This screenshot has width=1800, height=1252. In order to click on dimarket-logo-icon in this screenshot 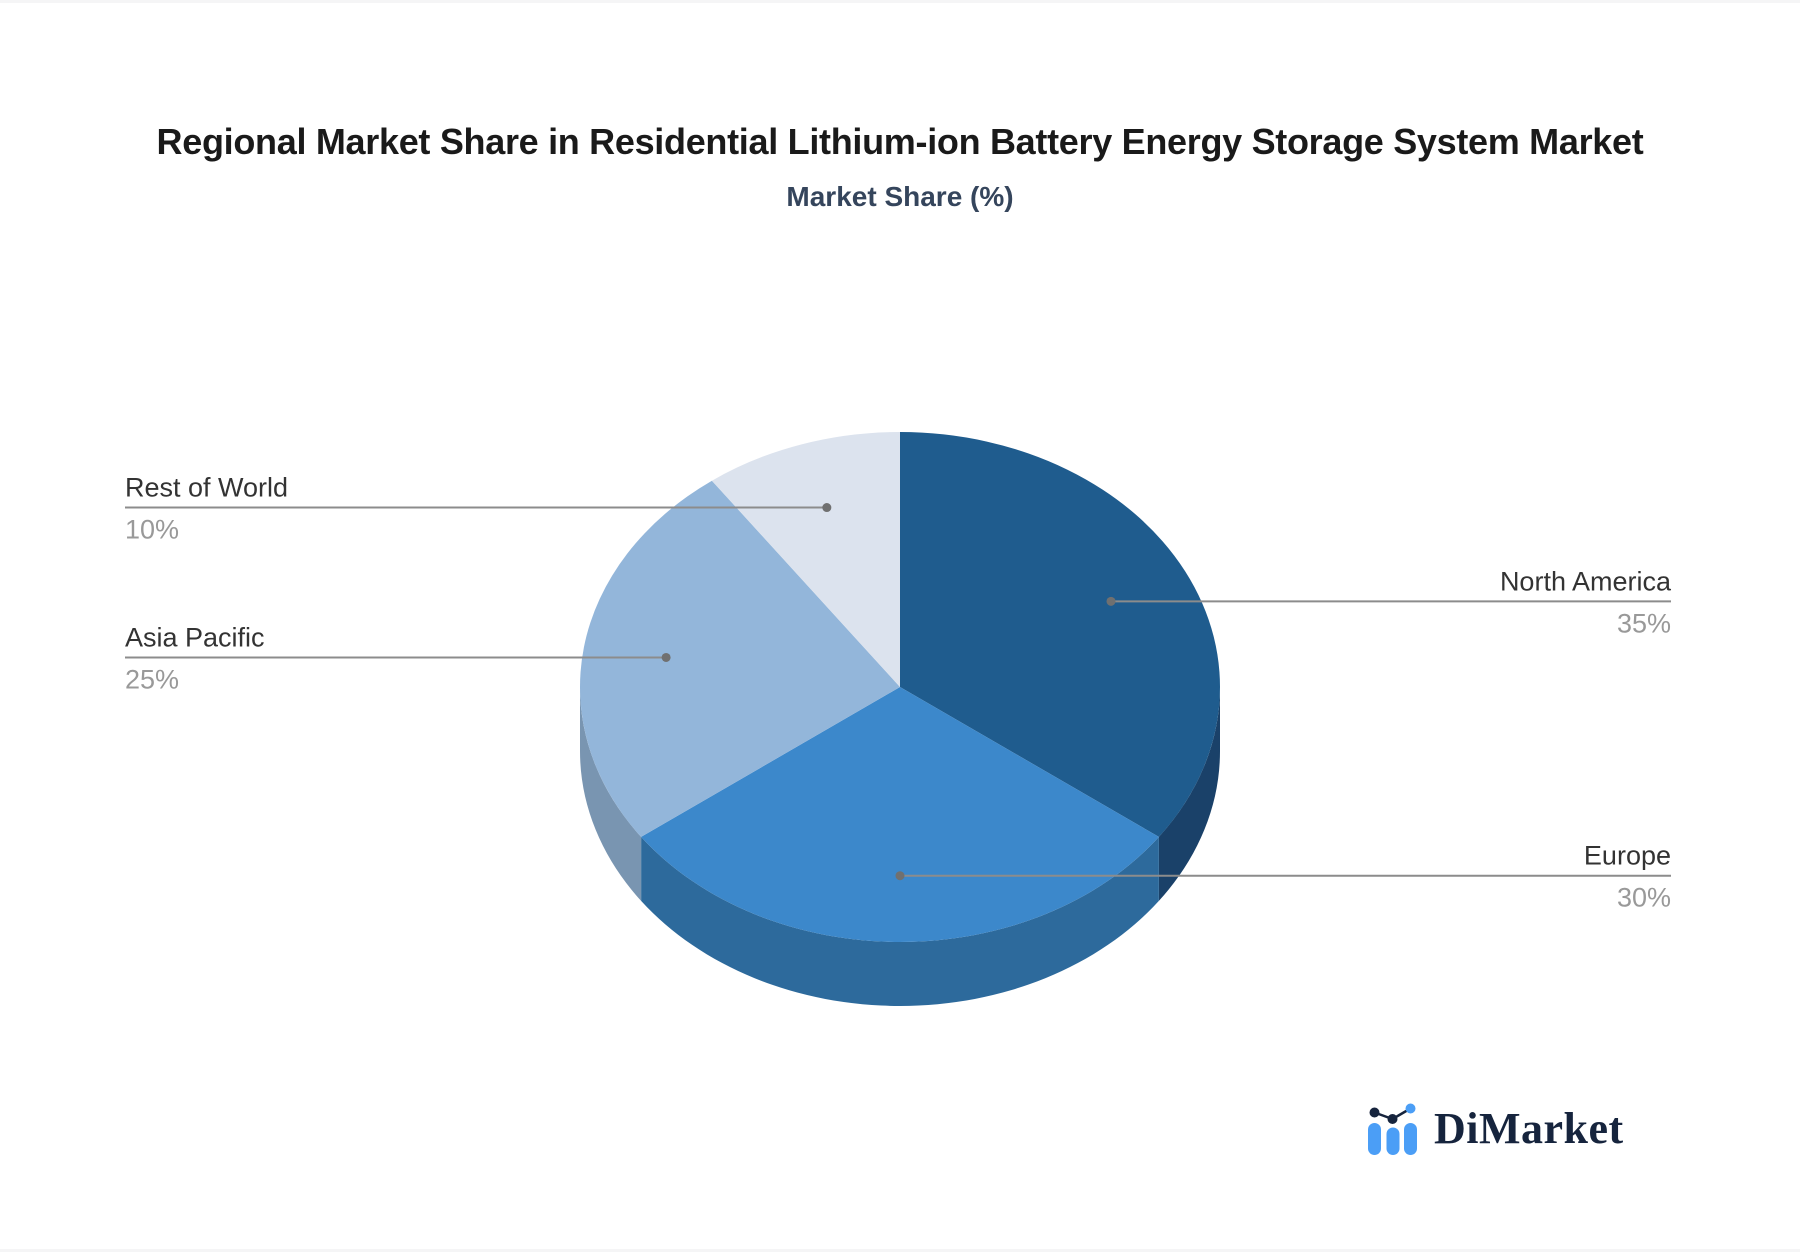, I will do `click(1392, 1129)`.